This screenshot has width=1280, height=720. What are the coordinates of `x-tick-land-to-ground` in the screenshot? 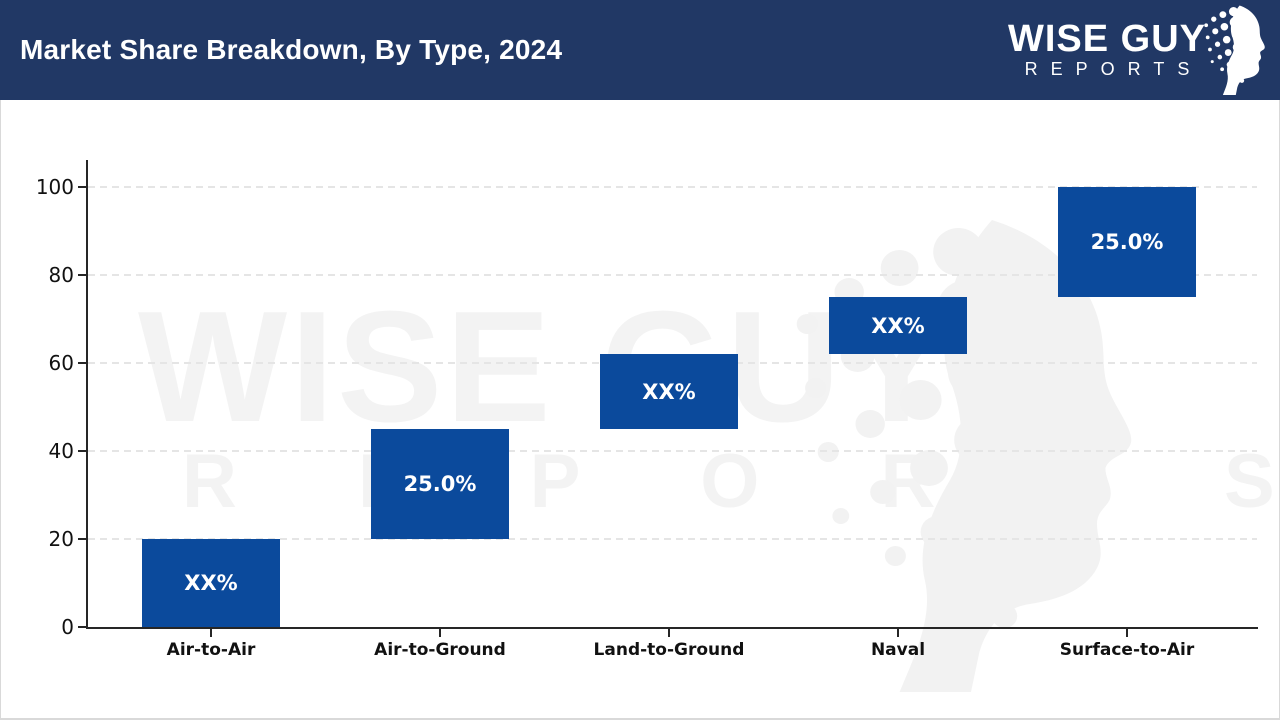 It's located at (669, 633).